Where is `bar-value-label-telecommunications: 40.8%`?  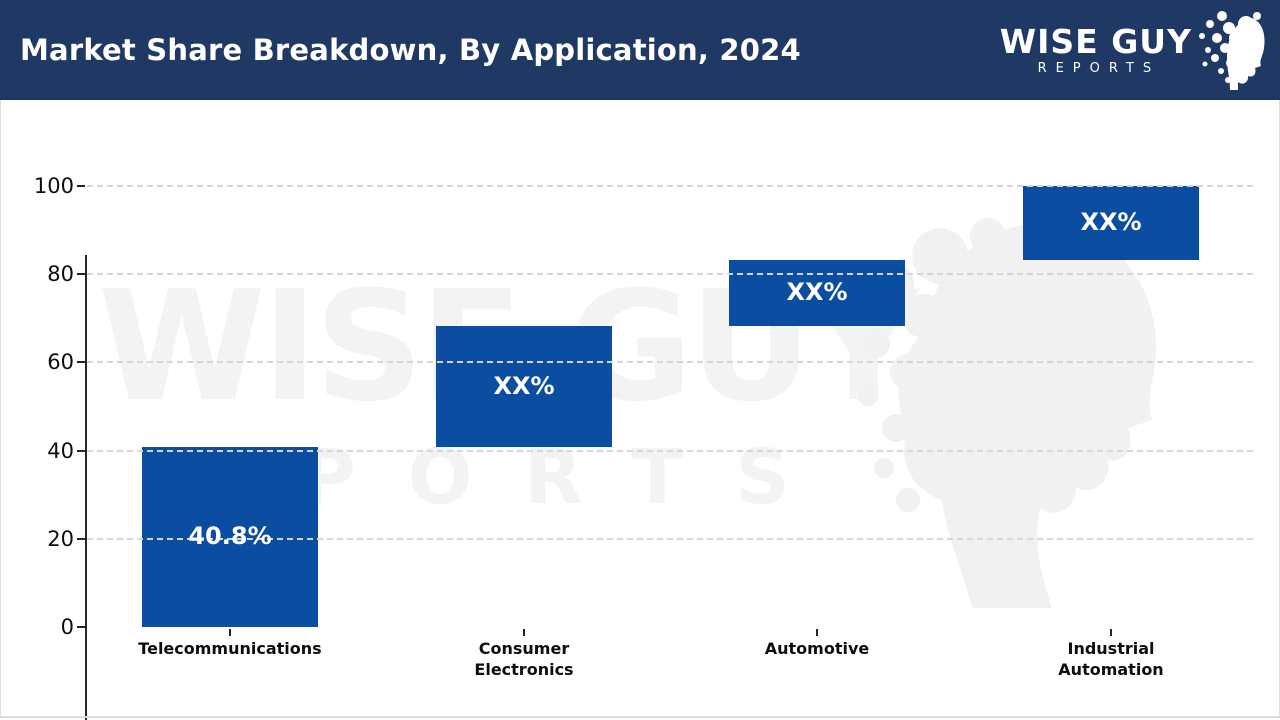 bar-value-label-telecommunications: 40.8% is located at coordinates (230, 536).